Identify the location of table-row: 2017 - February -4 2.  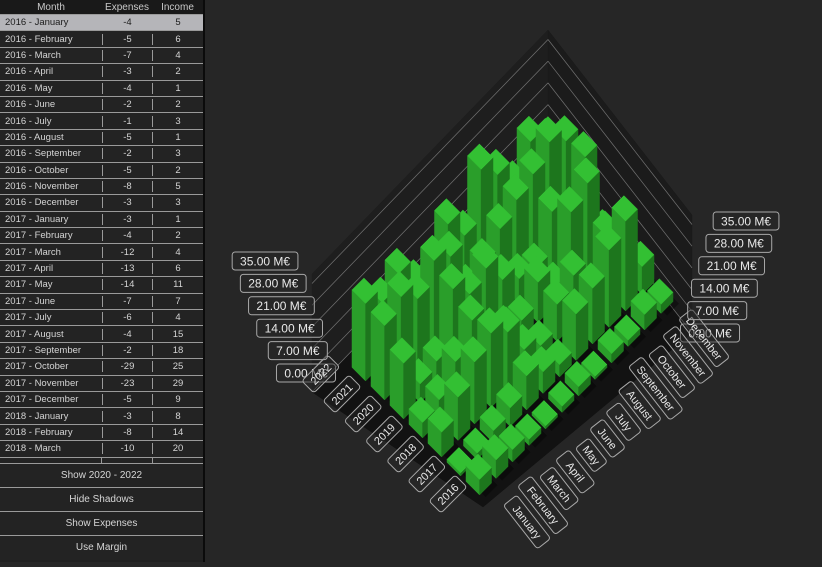
(101, 236).